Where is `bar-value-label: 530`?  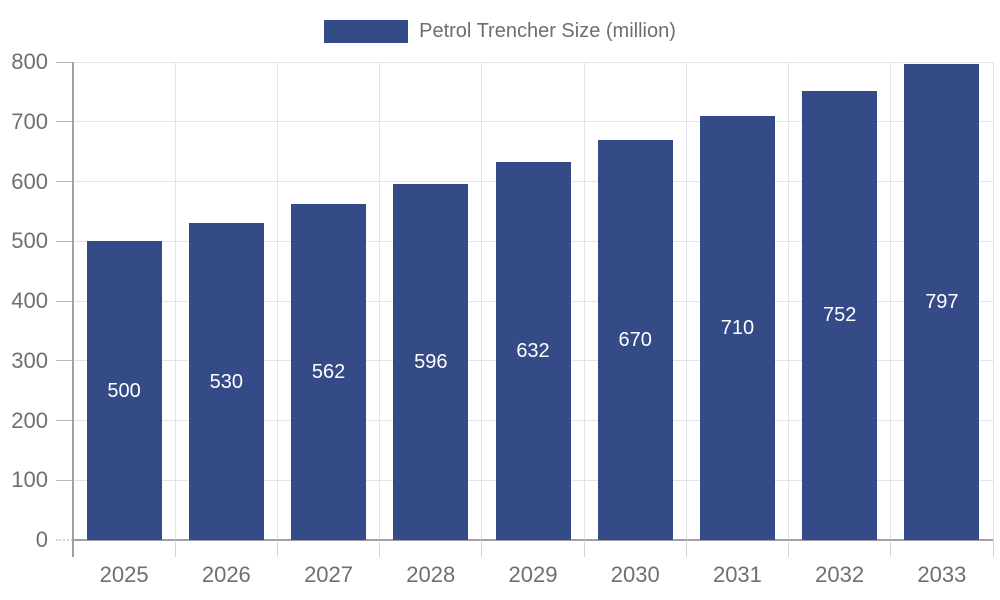 bar-value-label: 530 is located at coordinates (226, 381).